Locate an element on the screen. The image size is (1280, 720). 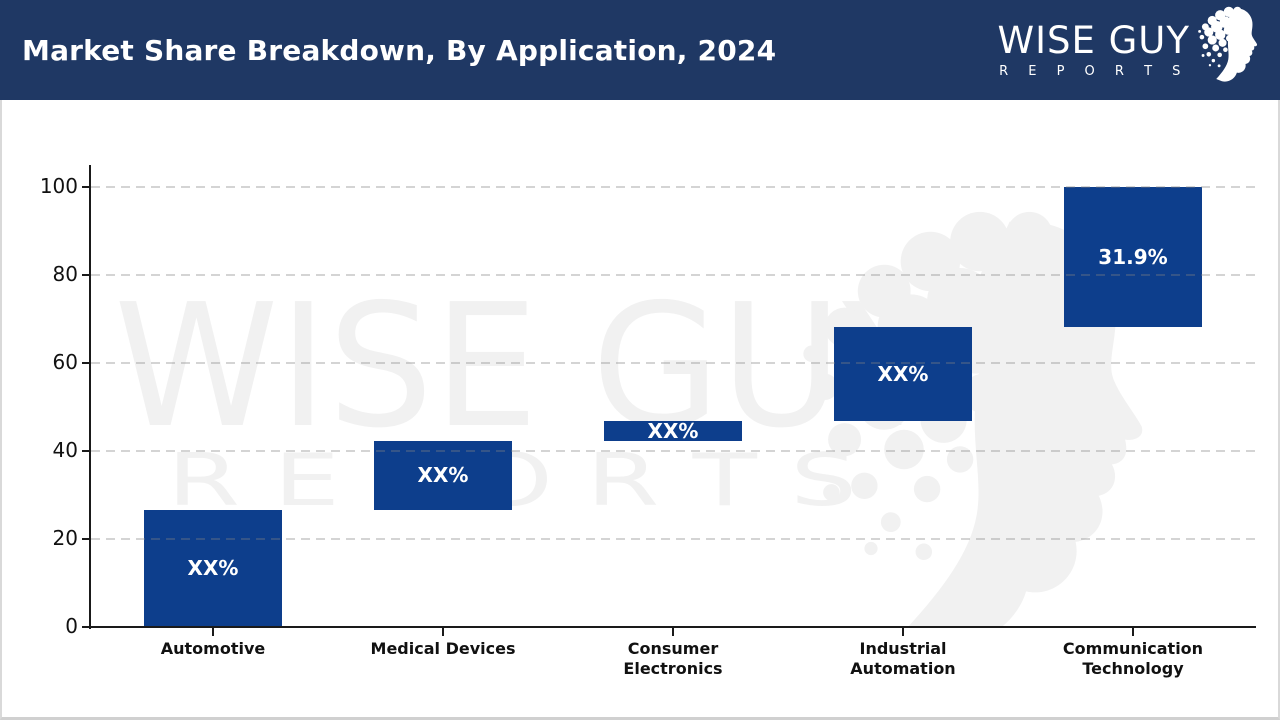
logo-tagline: R E P O R T S is located at coordinates (1094, 71).